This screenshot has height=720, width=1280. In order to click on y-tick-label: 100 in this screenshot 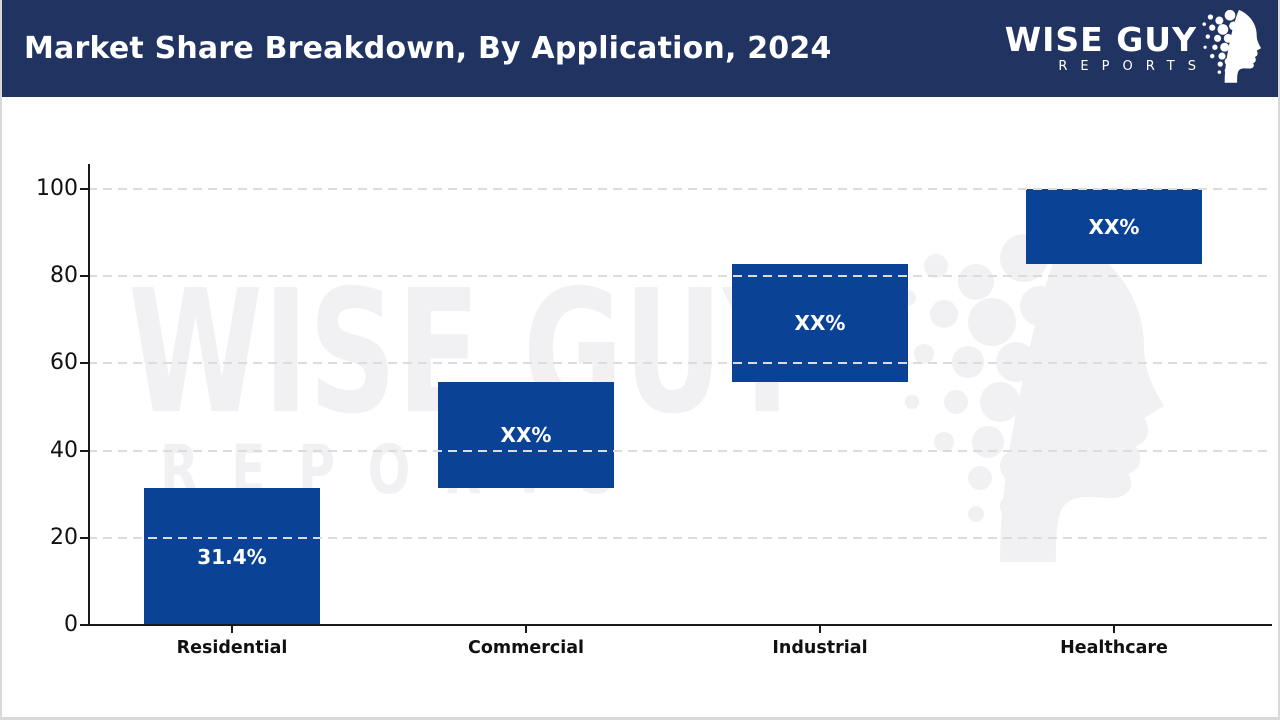, I will do `click(57, 188)`.